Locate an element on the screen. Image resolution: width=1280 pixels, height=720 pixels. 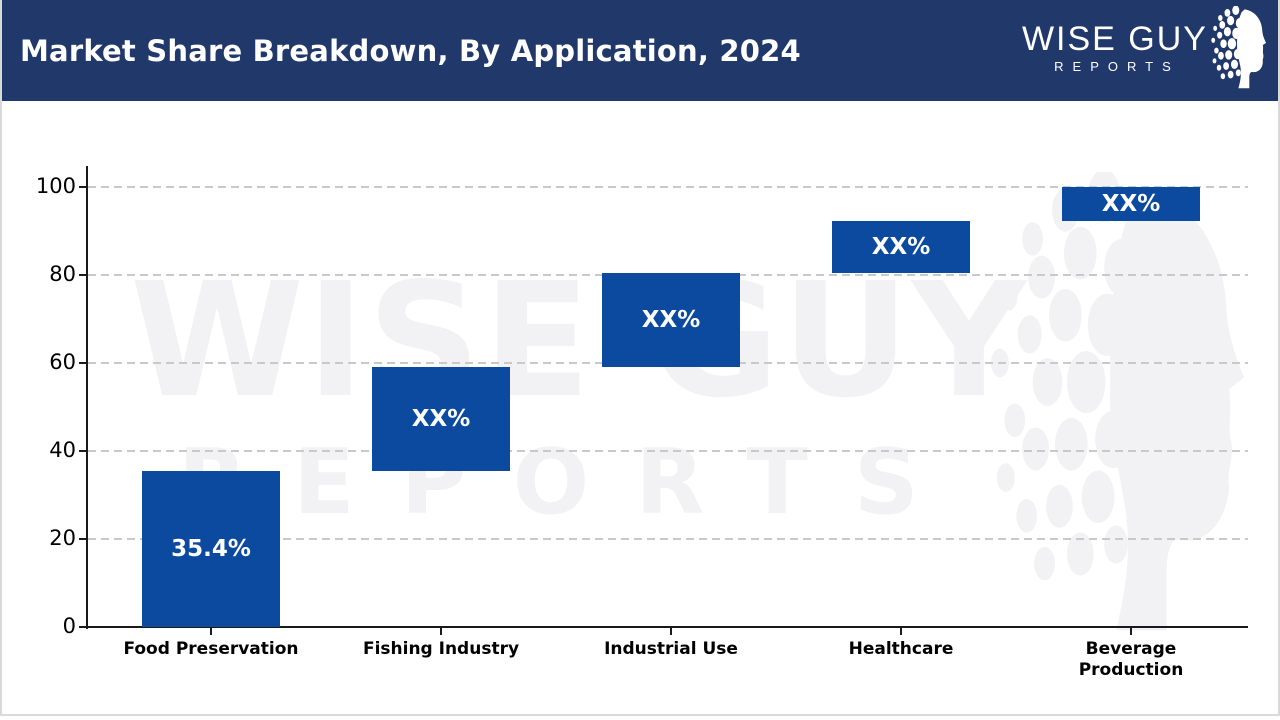
bar-industrial-use: XX% is located at coordinates (671, 319).